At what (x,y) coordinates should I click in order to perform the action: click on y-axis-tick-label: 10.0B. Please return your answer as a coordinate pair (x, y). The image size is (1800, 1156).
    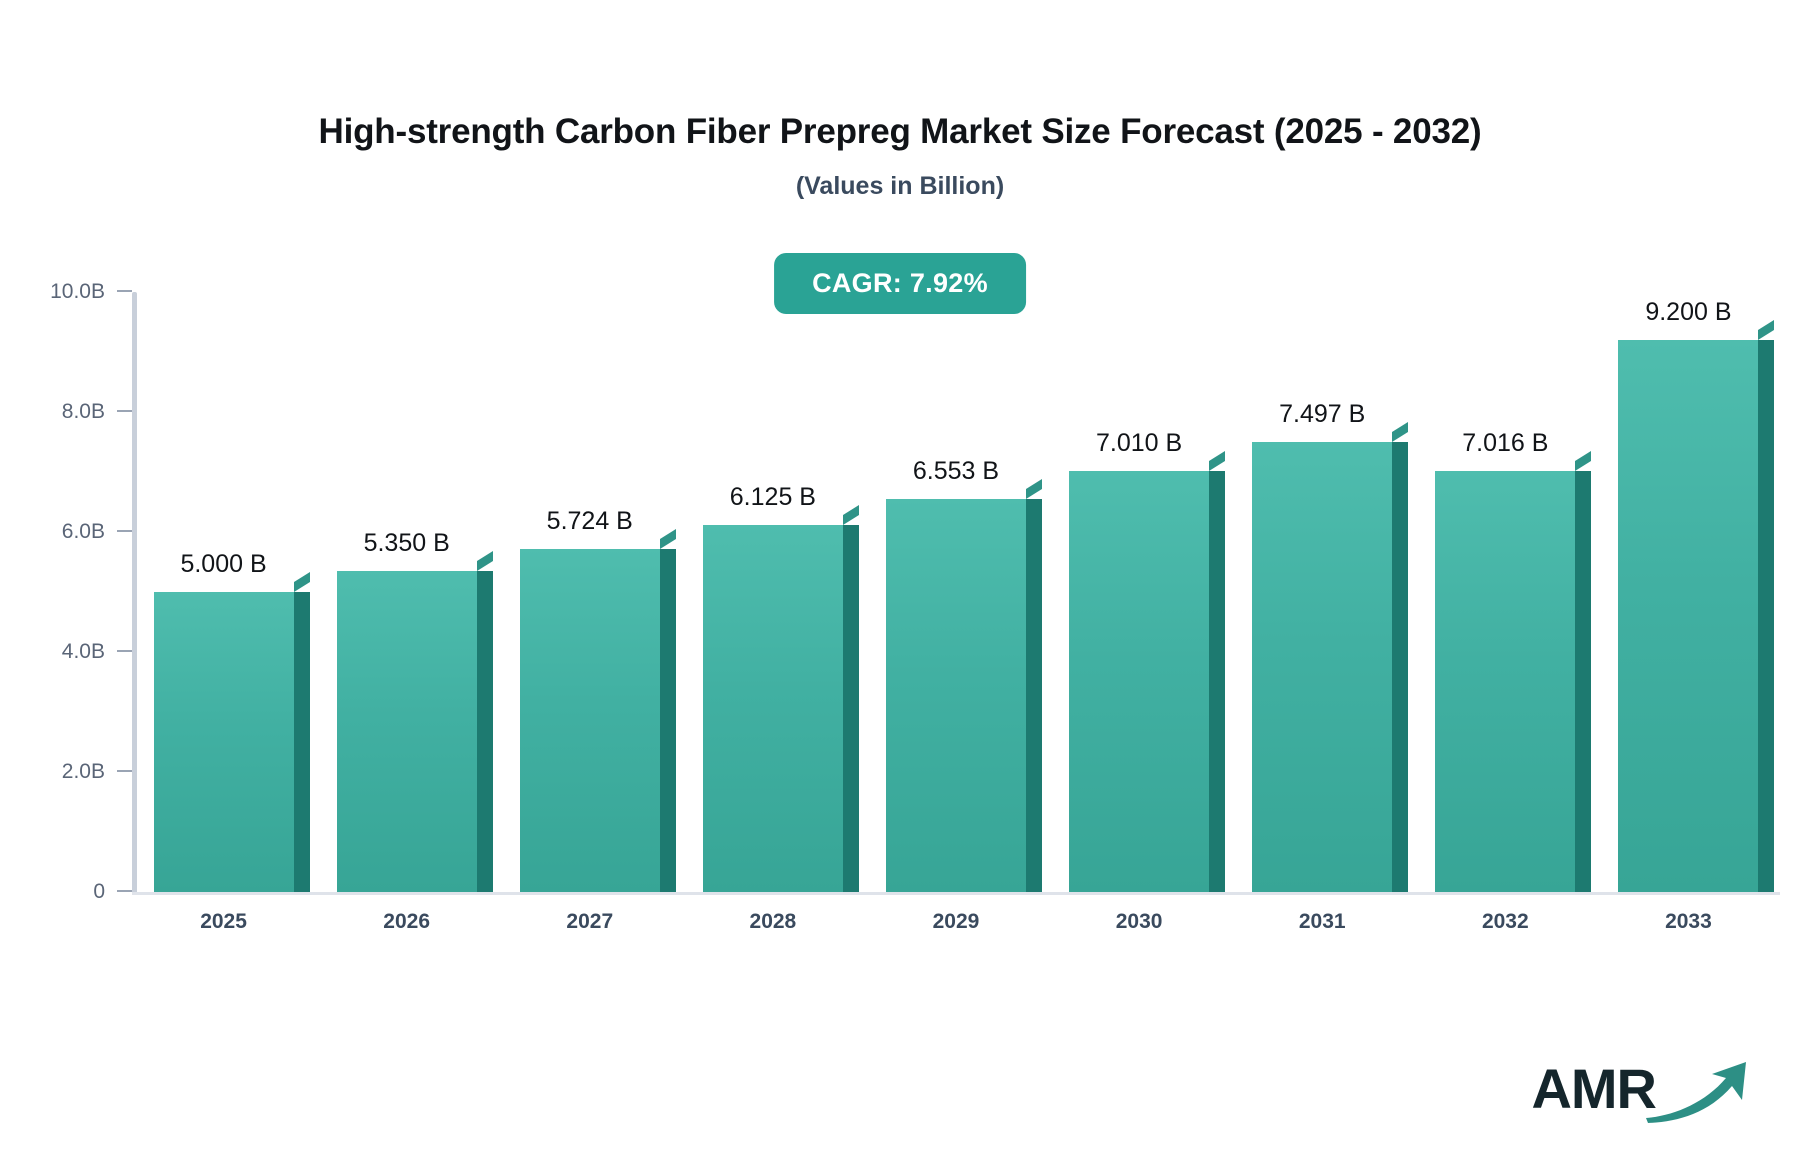
    Looking at the image, I should click on (77, 291).